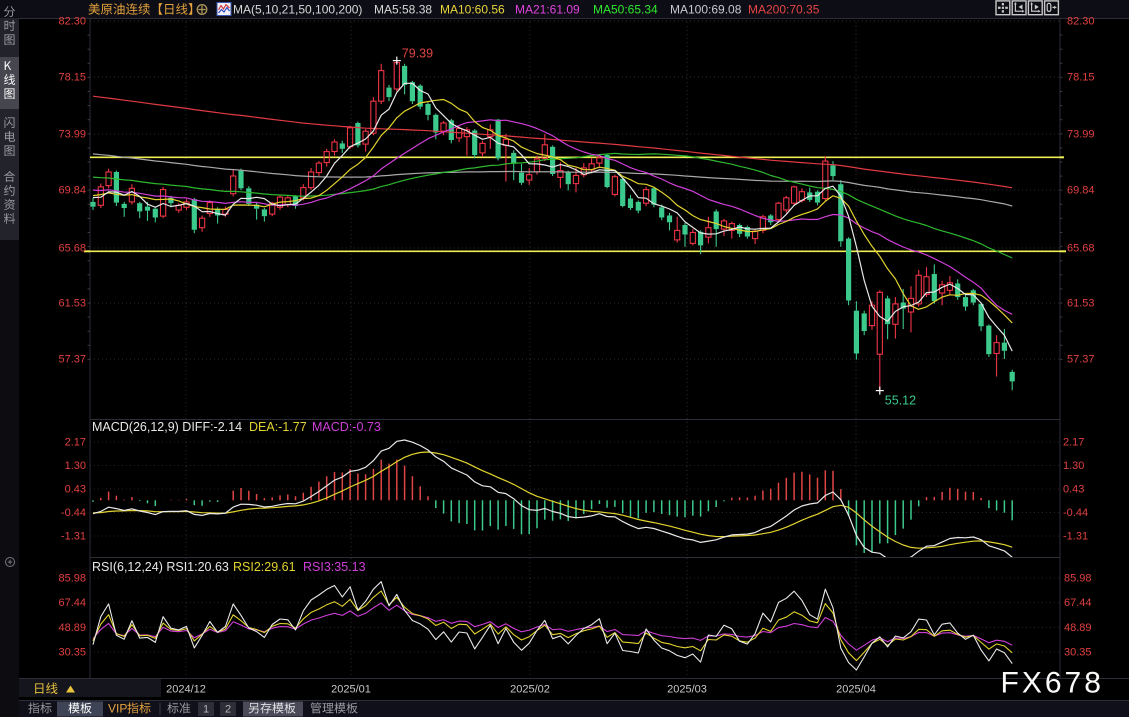 The height and width of the screenshot is (717, 1129). What do you see at coordinates (297, 10) in the screenshot?
I see `svg-text: MA(5,10,21,50,100,200)` at bounding box center [297, 10].